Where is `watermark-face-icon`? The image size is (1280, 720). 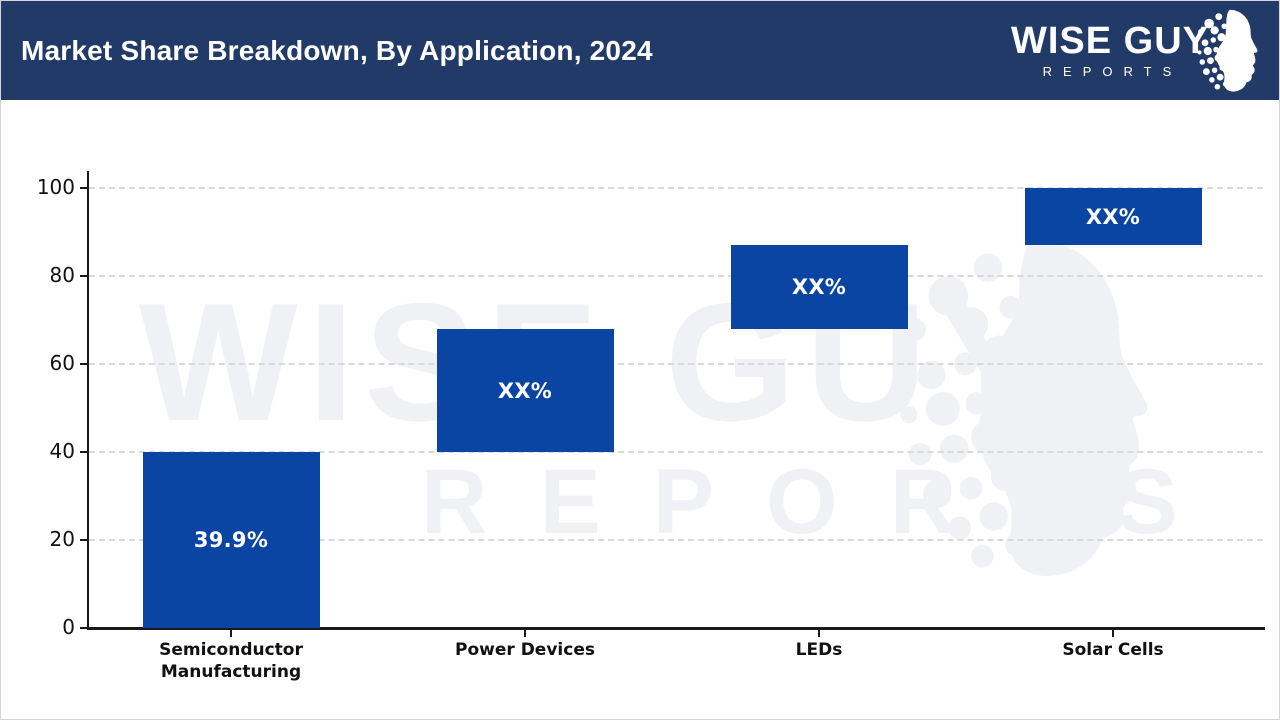
watermark-face-icon is located at coordinates (1024, 407).